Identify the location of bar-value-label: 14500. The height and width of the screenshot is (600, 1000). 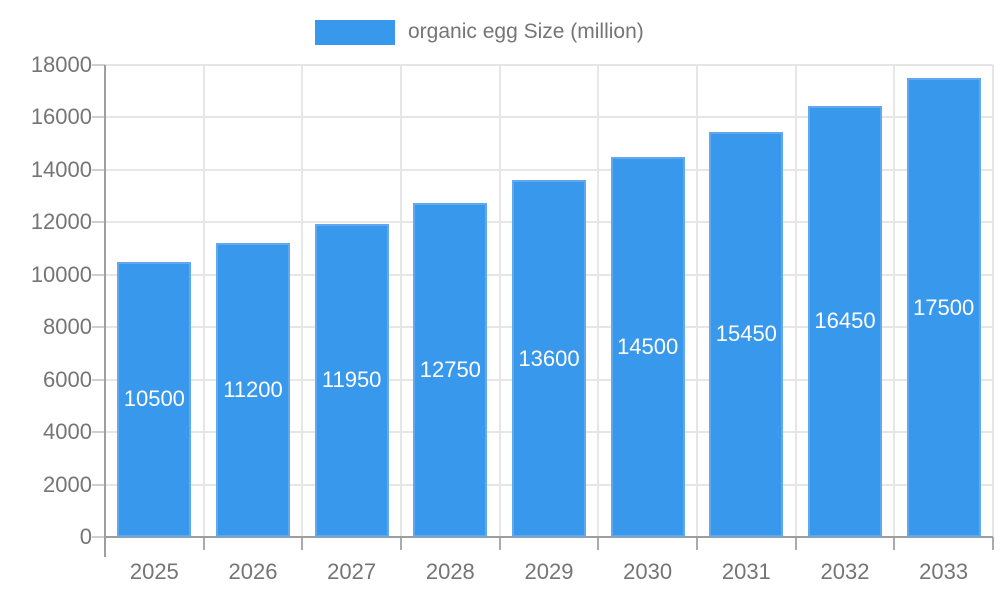
(648, 346).